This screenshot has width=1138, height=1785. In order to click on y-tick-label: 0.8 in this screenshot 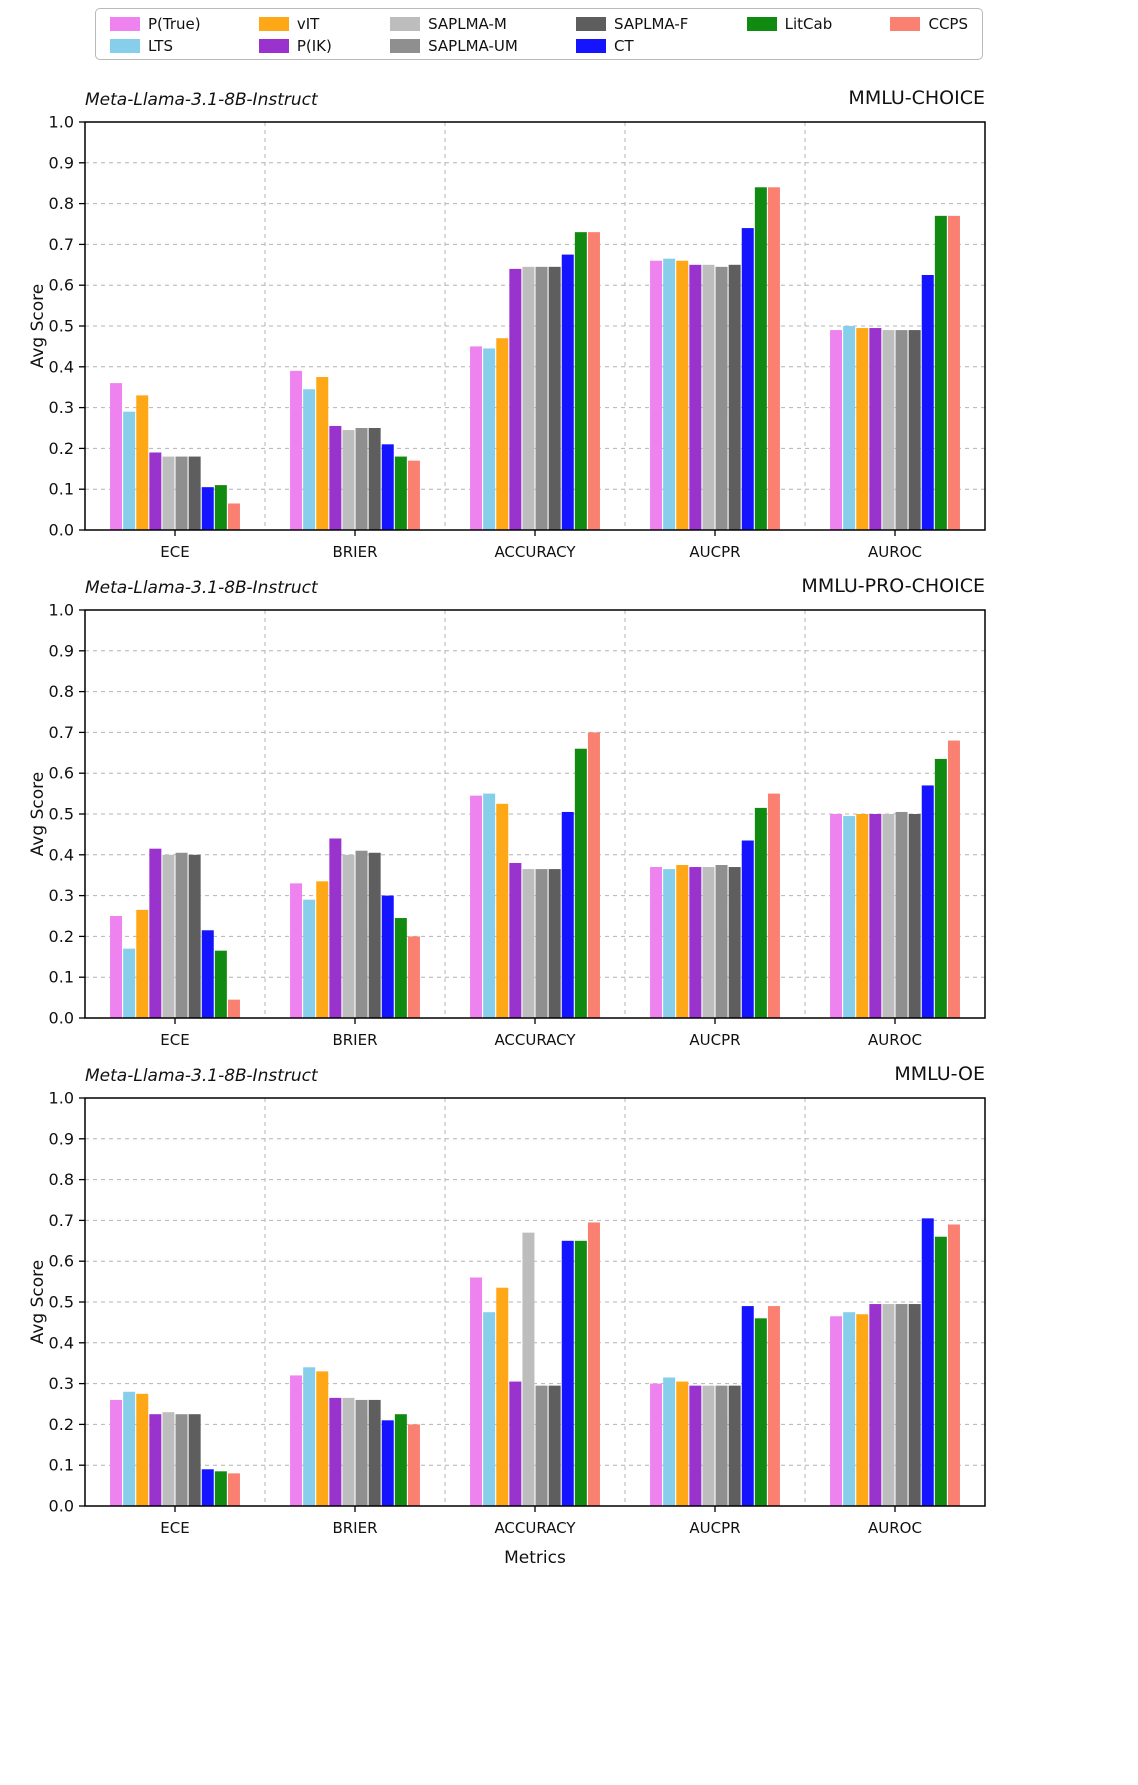, I will do `click(61, 203)`.